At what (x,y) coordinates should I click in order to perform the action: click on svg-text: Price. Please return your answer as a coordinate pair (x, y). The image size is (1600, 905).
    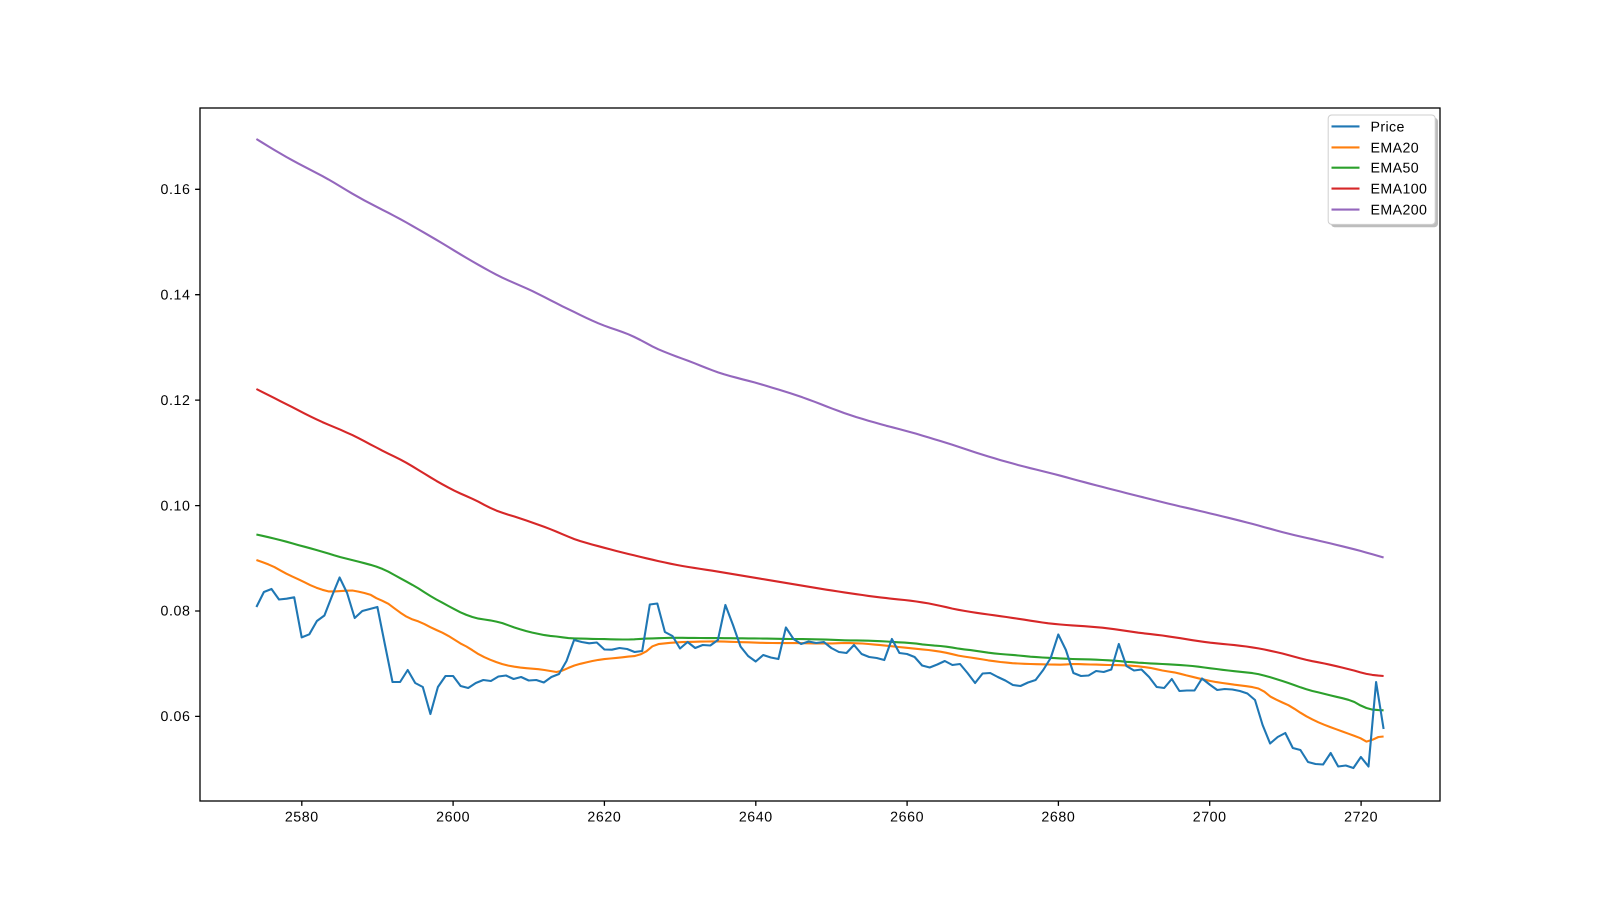
    Looking at the image, I should click on (1388, 127).